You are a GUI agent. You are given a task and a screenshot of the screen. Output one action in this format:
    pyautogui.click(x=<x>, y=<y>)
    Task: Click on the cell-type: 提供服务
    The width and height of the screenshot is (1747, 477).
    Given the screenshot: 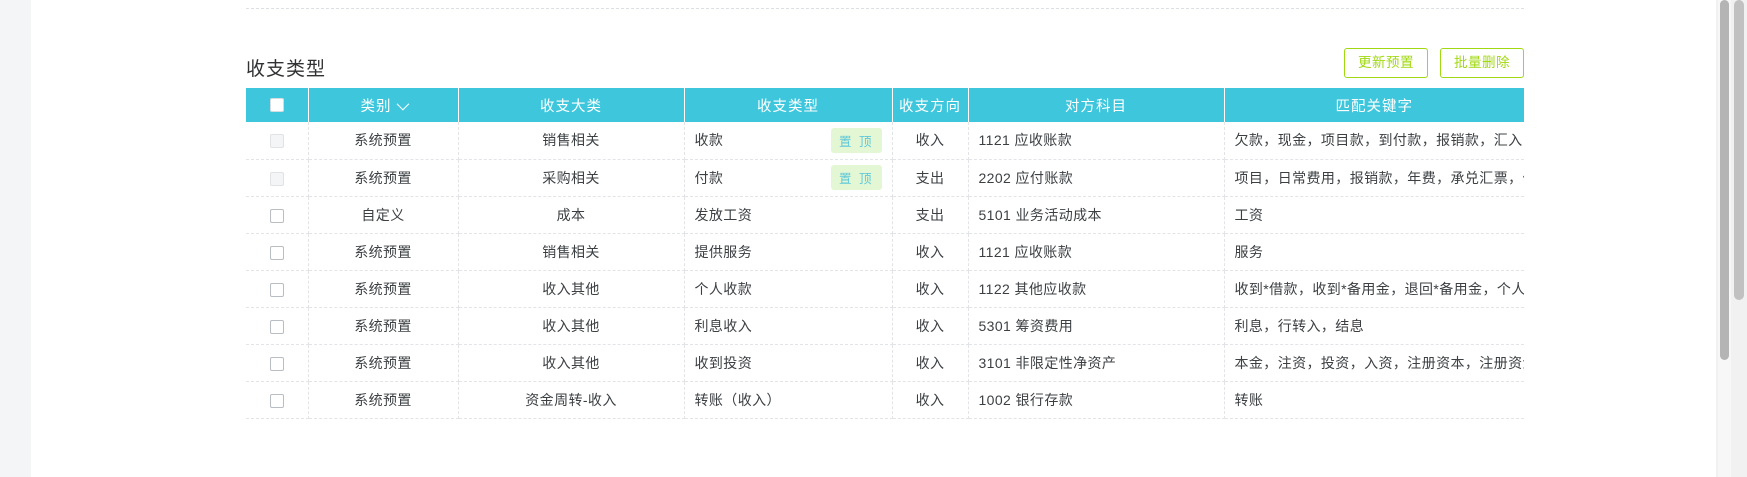 What is the action you would take?
    pyautogui.click(x=788, y=252)
    